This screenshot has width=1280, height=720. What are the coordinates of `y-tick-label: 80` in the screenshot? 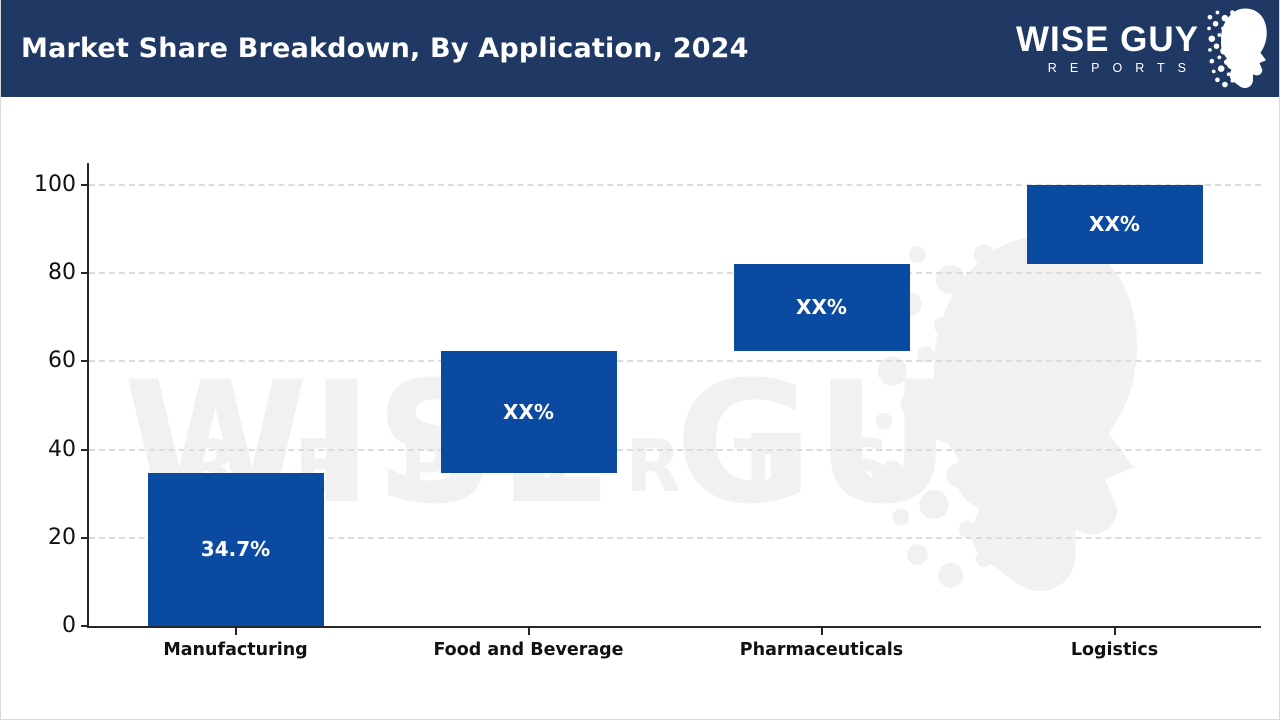 It's located at (62, 273).